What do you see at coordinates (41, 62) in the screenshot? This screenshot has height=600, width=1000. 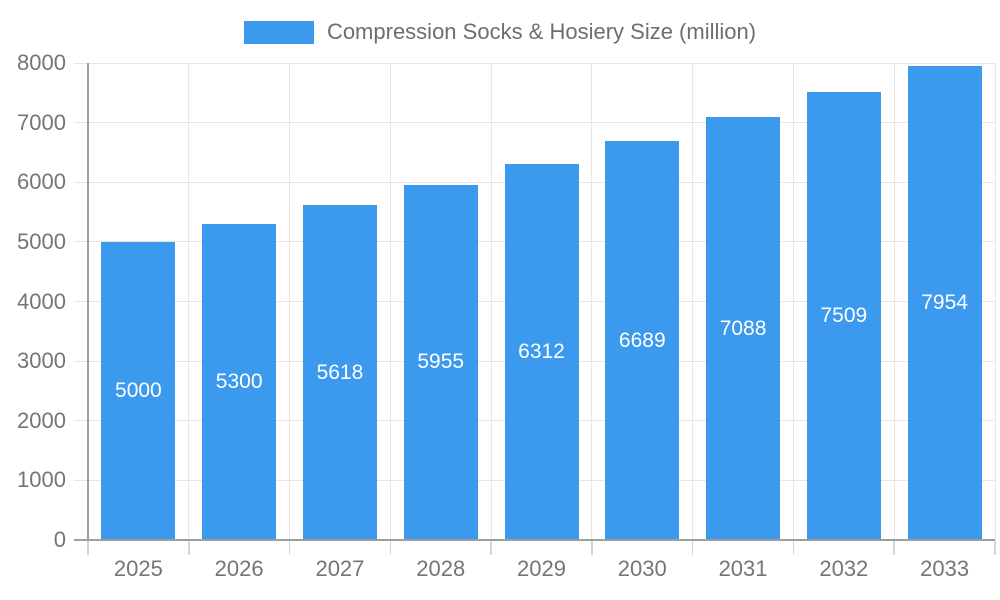 I see `y-axis-tick-label: 8000` at bounding box center [41, 62].